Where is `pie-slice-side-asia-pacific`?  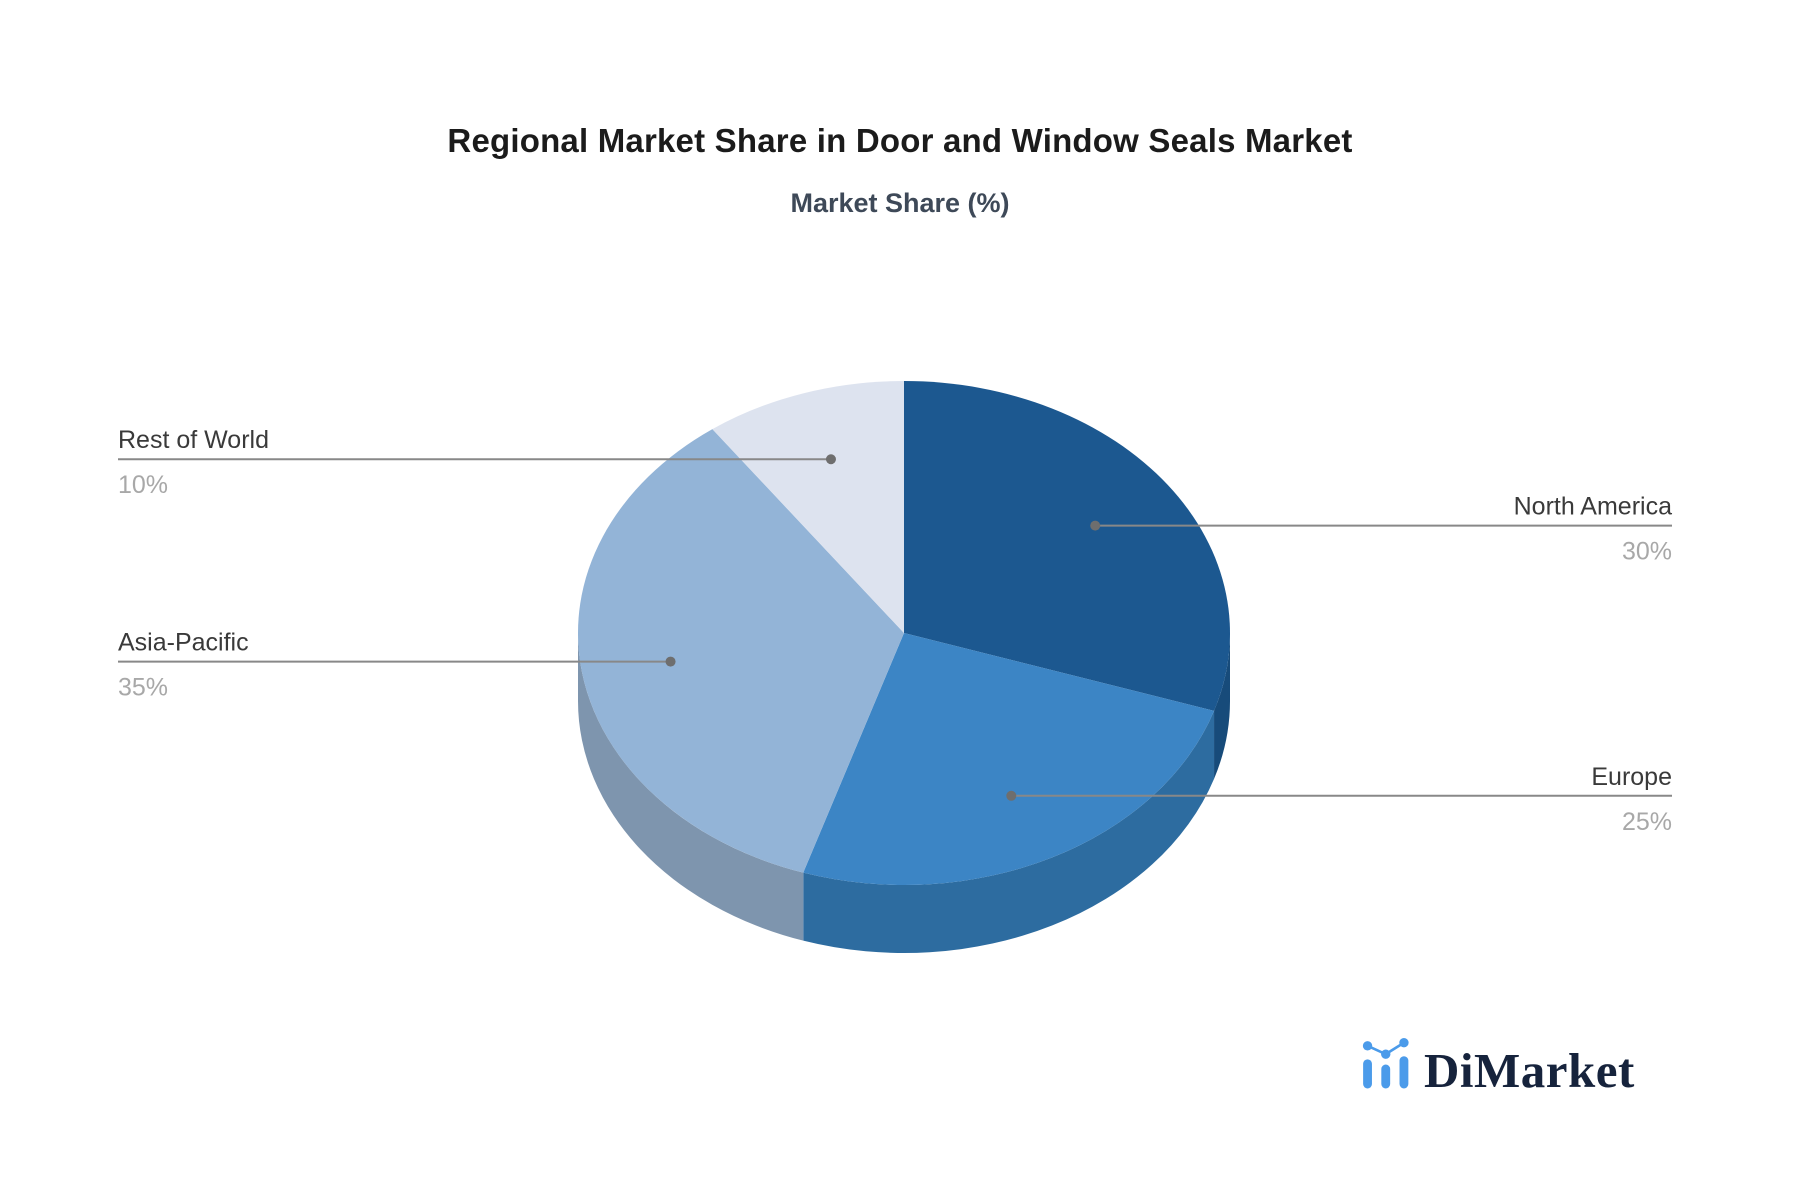 pie-slice-side-asia-pacific is located at coordinates (691, 787).